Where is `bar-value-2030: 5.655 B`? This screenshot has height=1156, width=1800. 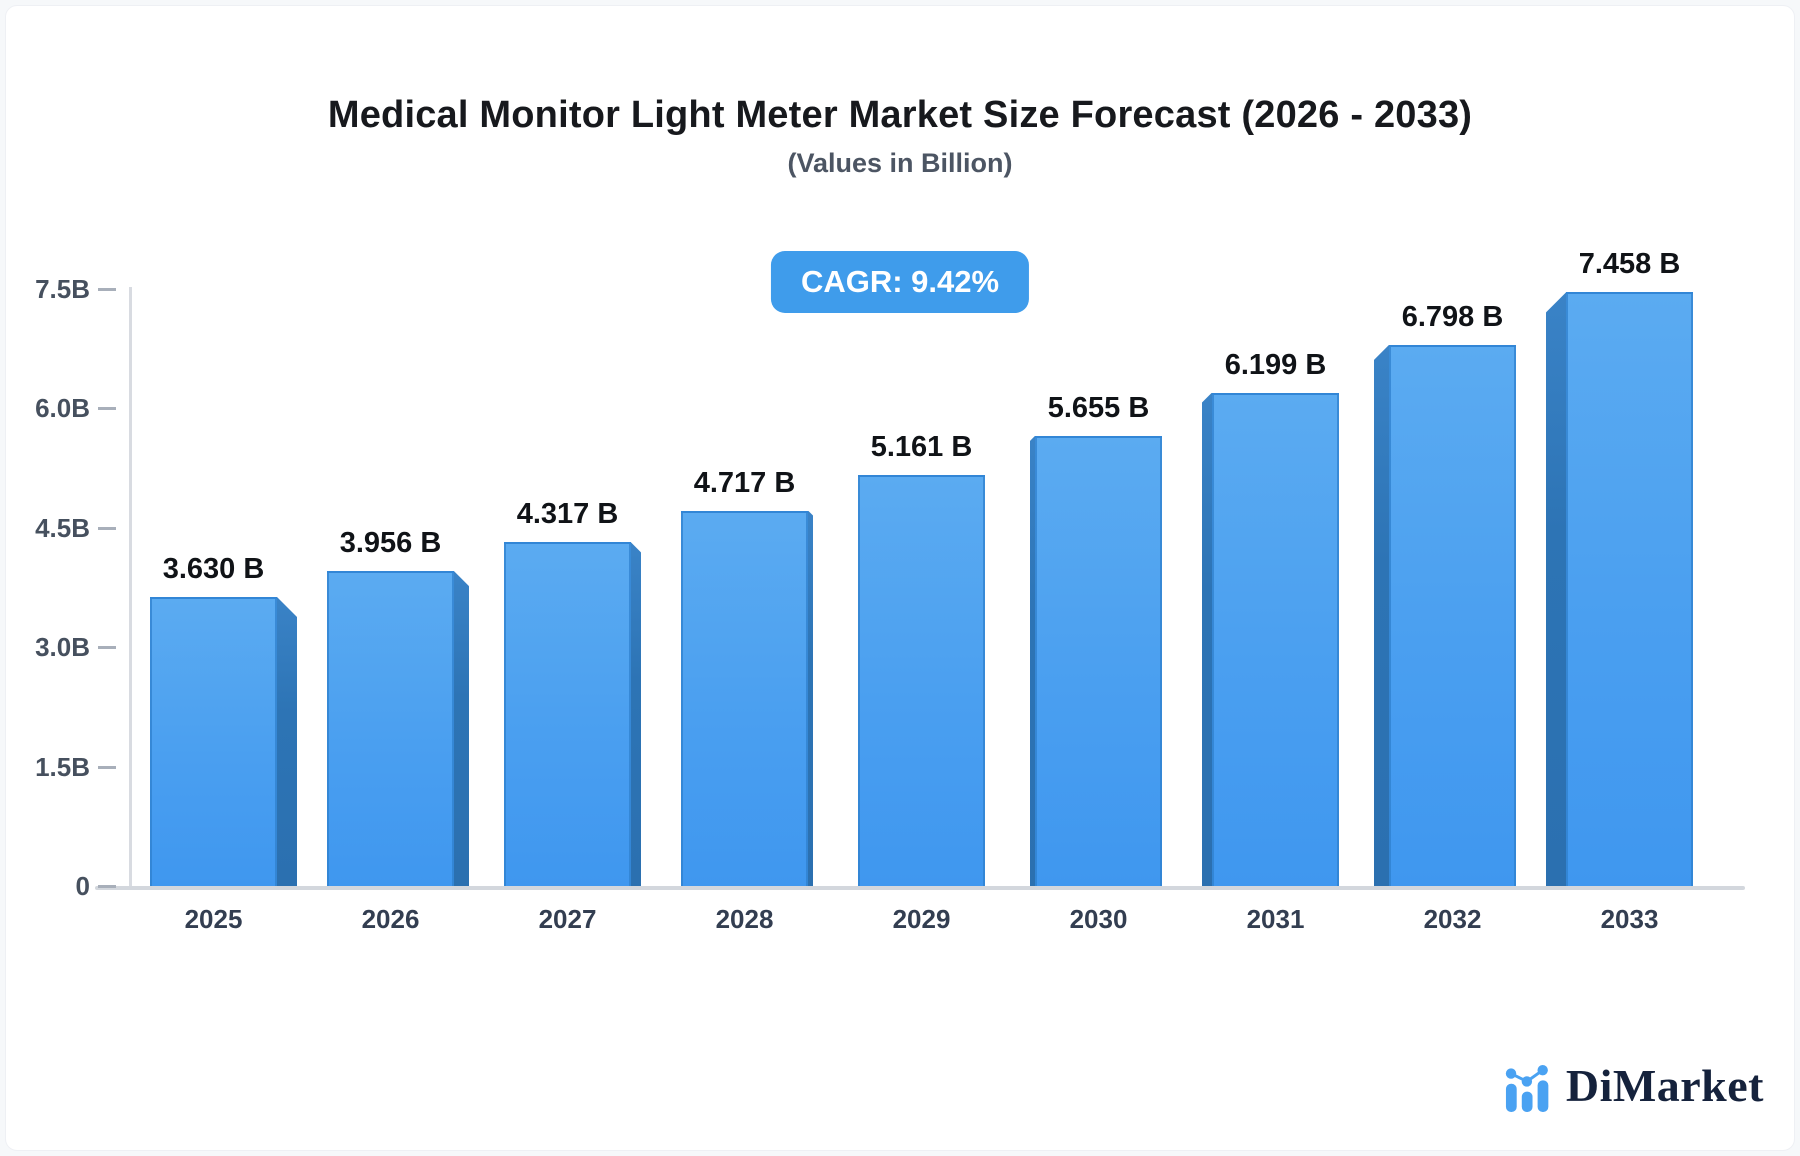 bar-value-2030: 5.655 B is located at coordinates (1098, 407).